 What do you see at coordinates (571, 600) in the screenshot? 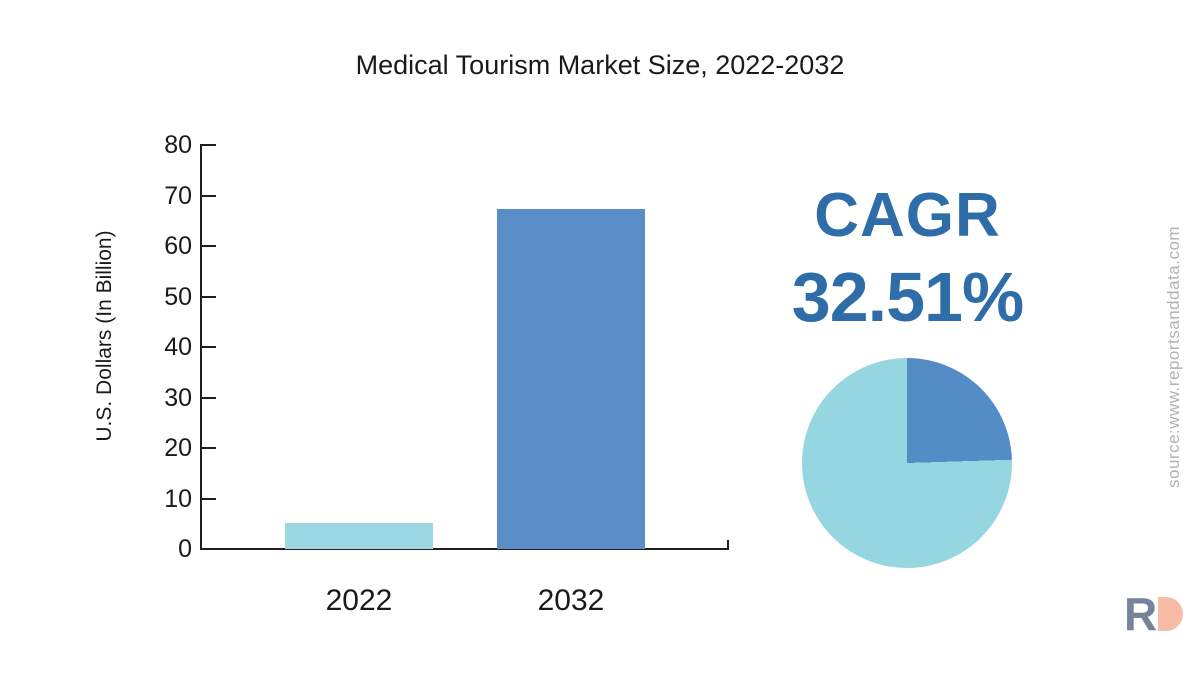
I see `x-category-label: 2032` at bounding box center [571, 600].